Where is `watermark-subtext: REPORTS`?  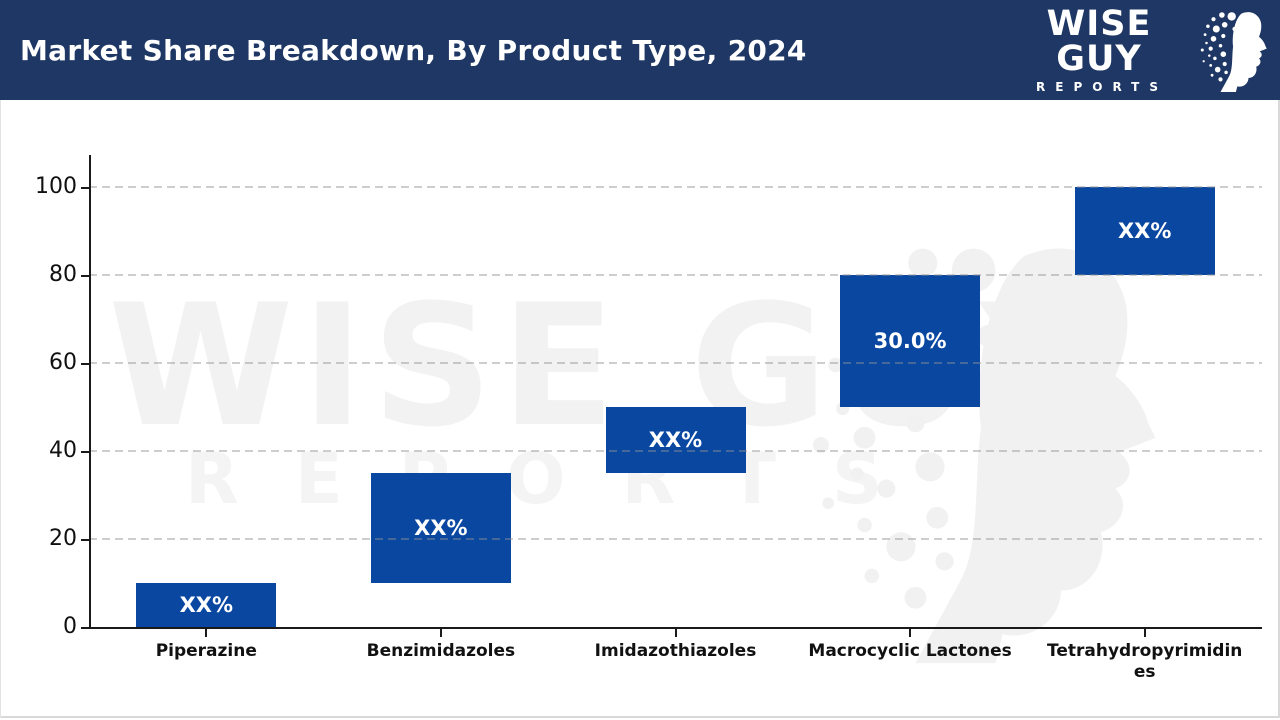
watermark-subtext: REPORTS is located at coordinates (562, 479).